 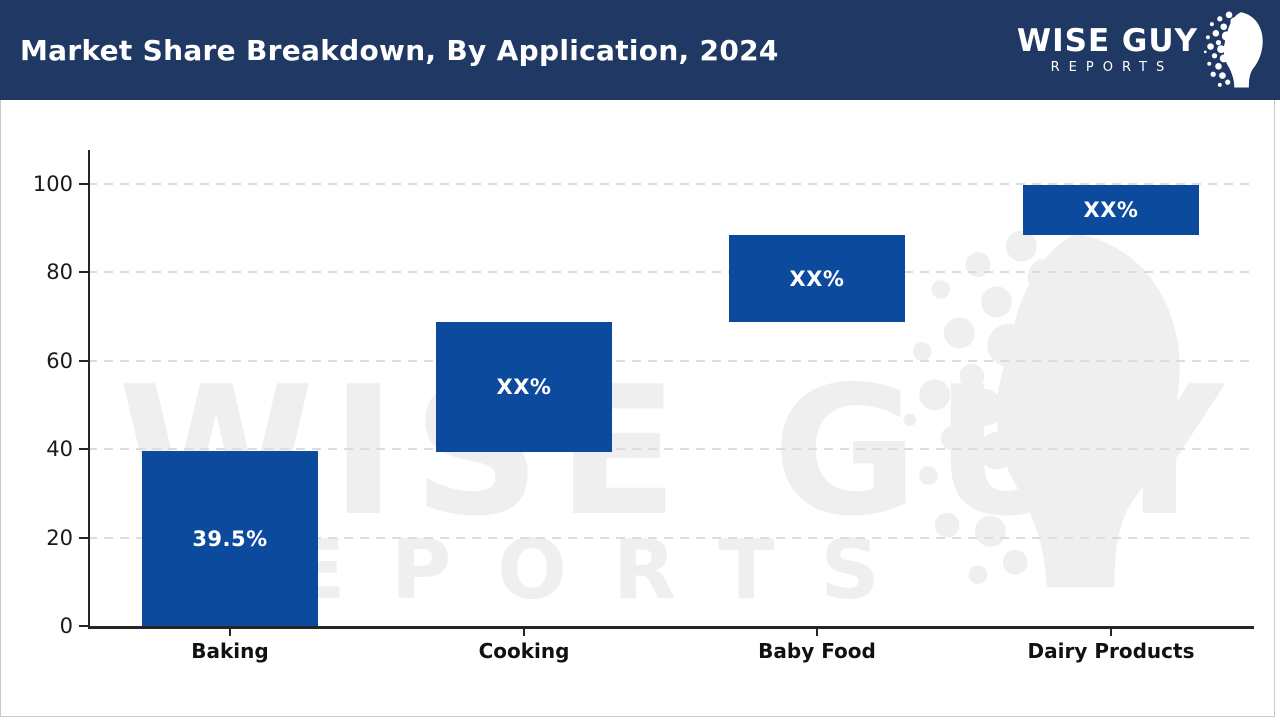 What do you see at coordinates (671, 627) in the screenshot?
I see `x-axis-line` at bounding box center [671, 627].